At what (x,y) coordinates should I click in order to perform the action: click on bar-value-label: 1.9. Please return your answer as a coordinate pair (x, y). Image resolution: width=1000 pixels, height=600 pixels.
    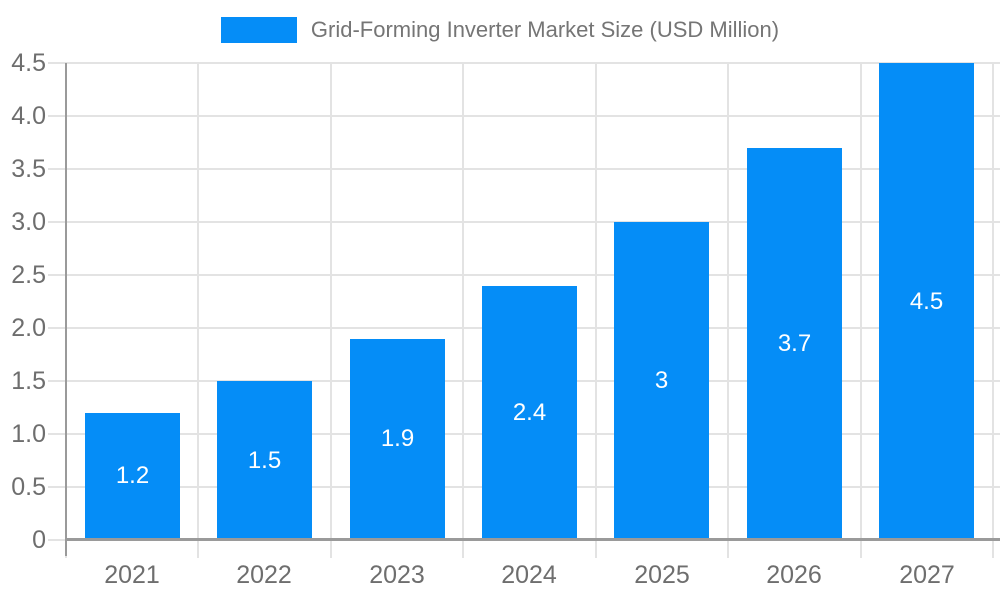
    Looking at the image, I should click on (397, 438).